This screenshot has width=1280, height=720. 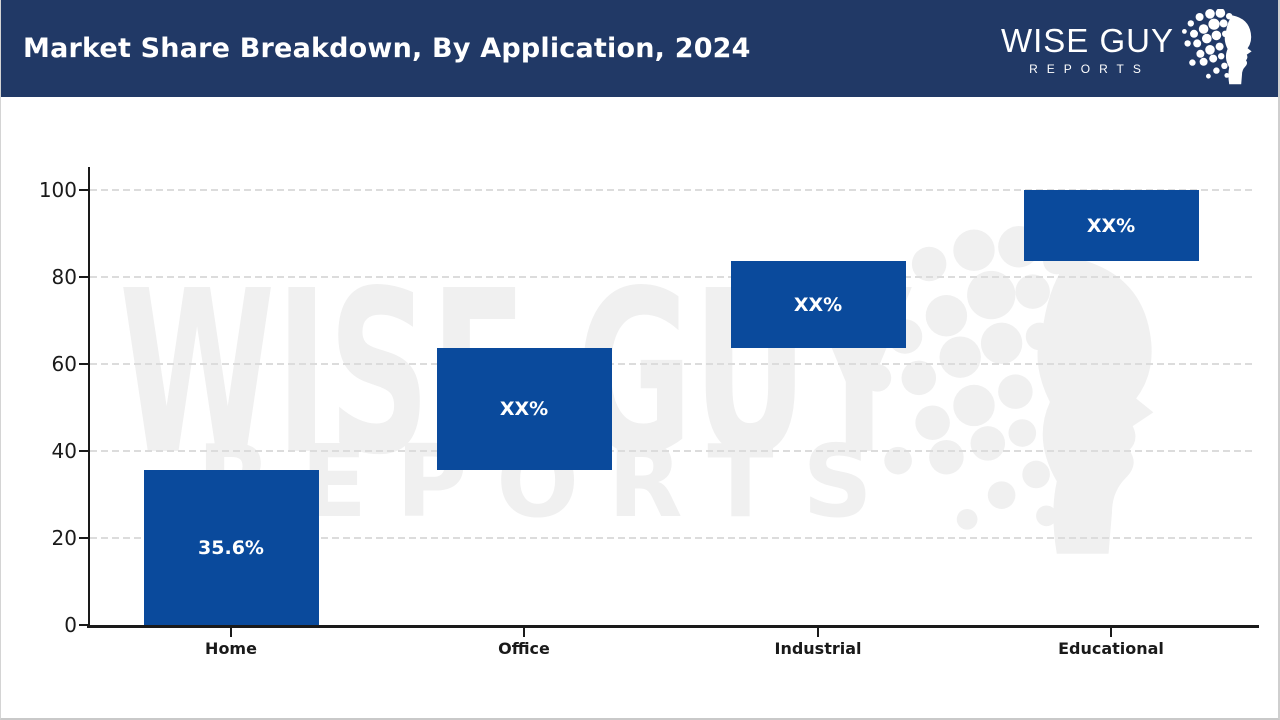 I want to click on y-tick-label: 80, so click(x=64, y=277).